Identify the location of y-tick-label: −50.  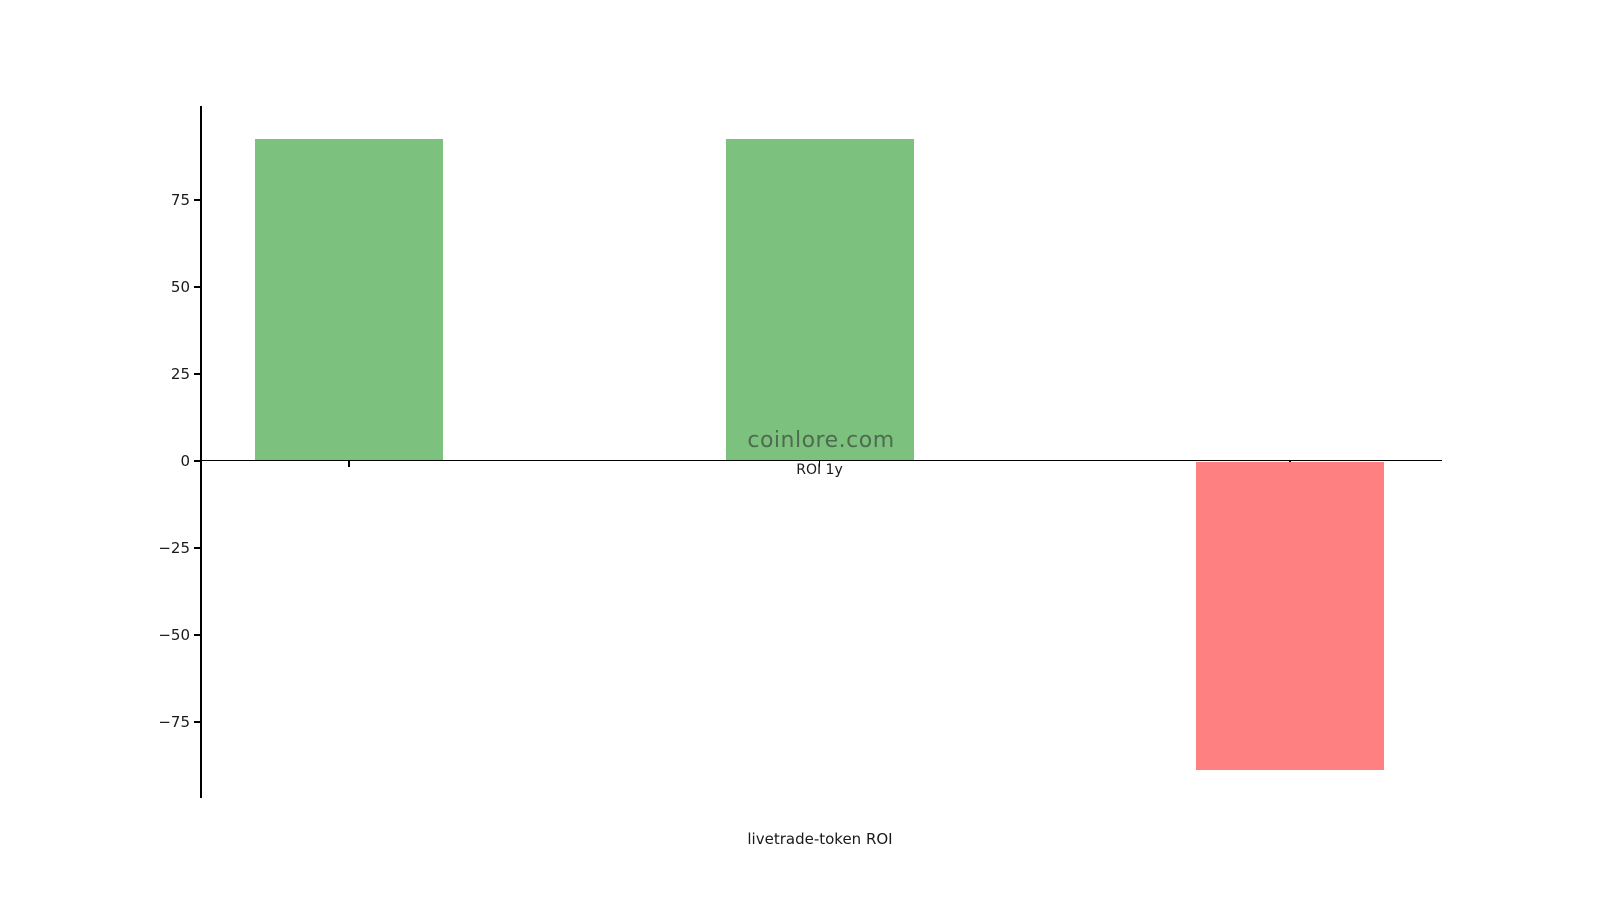
(174, 634).